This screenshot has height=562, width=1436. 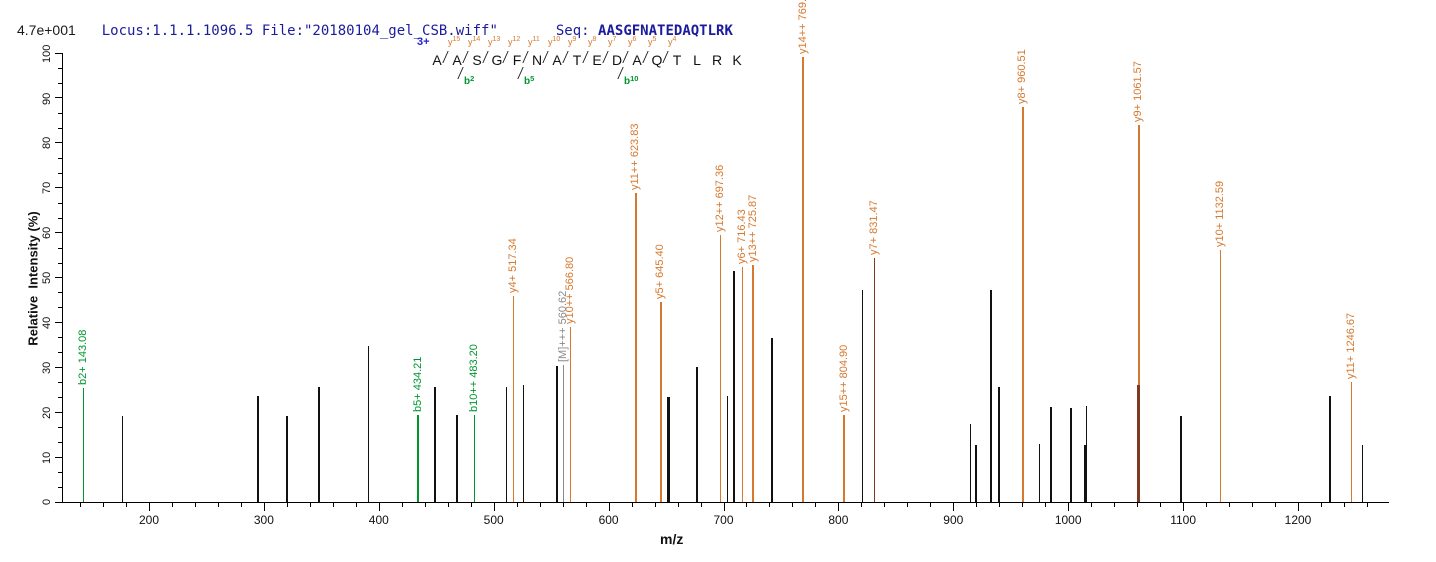 I want to click on x-axis-line, so click(x=725, y=502).